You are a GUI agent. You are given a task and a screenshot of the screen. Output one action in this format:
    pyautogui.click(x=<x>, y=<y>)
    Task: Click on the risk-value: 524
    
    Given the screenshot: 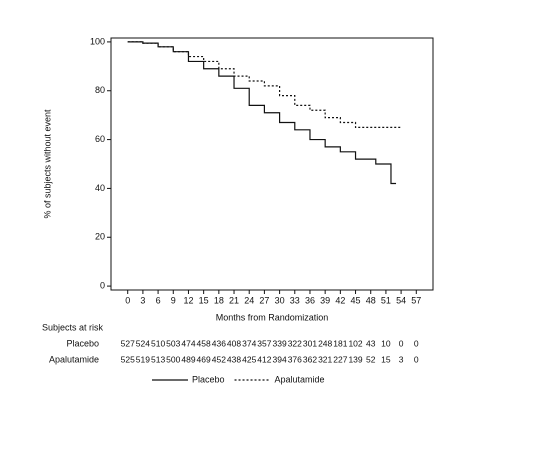 What is the action you would take?
    pyautogui.click(x=143, y=343)
    